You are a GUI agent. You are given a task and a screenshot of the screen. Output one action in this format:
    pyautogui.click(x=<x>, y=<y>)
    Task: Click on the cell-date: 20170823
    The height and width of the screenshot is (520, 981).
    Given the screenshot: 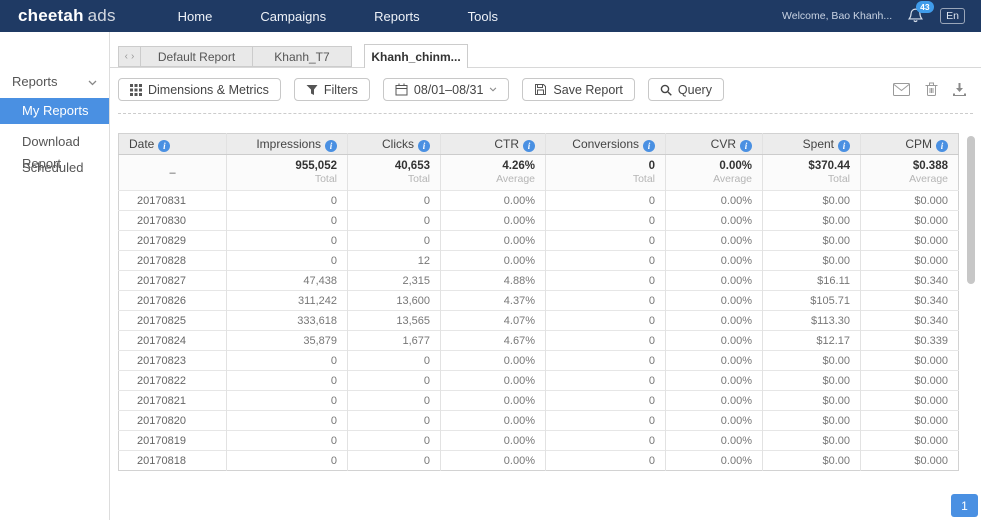 What is the action you would take?
    pyautogui.click(x=161, y=360)
    